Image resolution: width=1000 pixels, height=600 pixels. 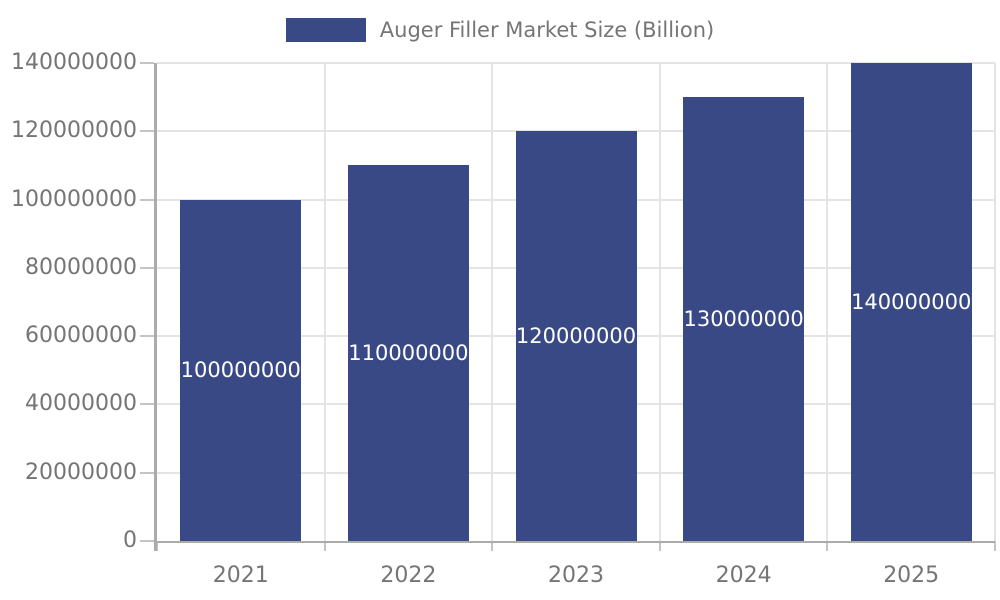 I want to click on legend: Auger Filler Market Size (Billion), so click(x=500, y=30).